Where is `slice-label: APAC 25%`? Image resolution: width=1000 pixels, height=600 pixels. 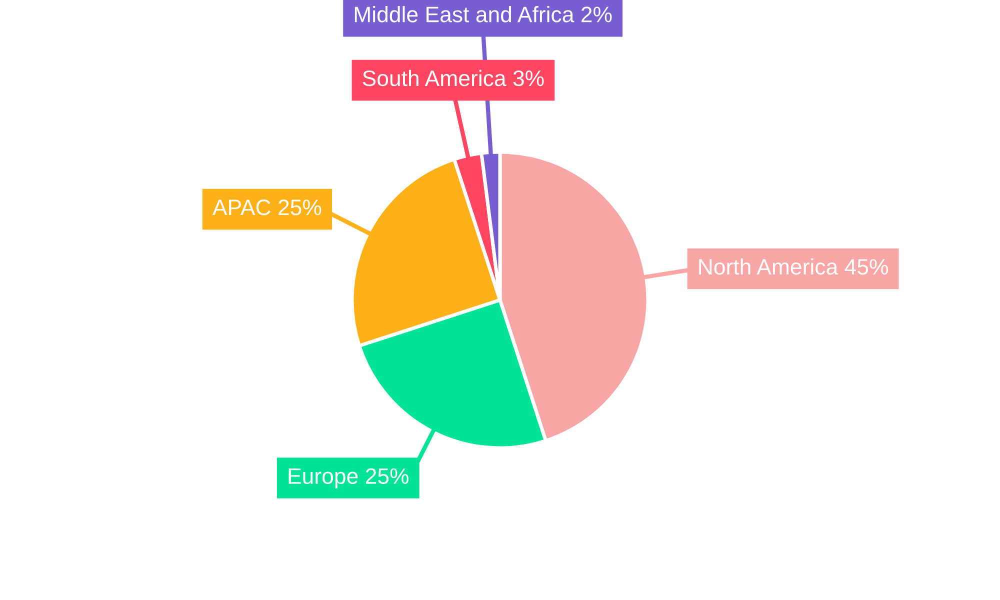
slice-label: APAC 25% is located at coordinates (267, 208).